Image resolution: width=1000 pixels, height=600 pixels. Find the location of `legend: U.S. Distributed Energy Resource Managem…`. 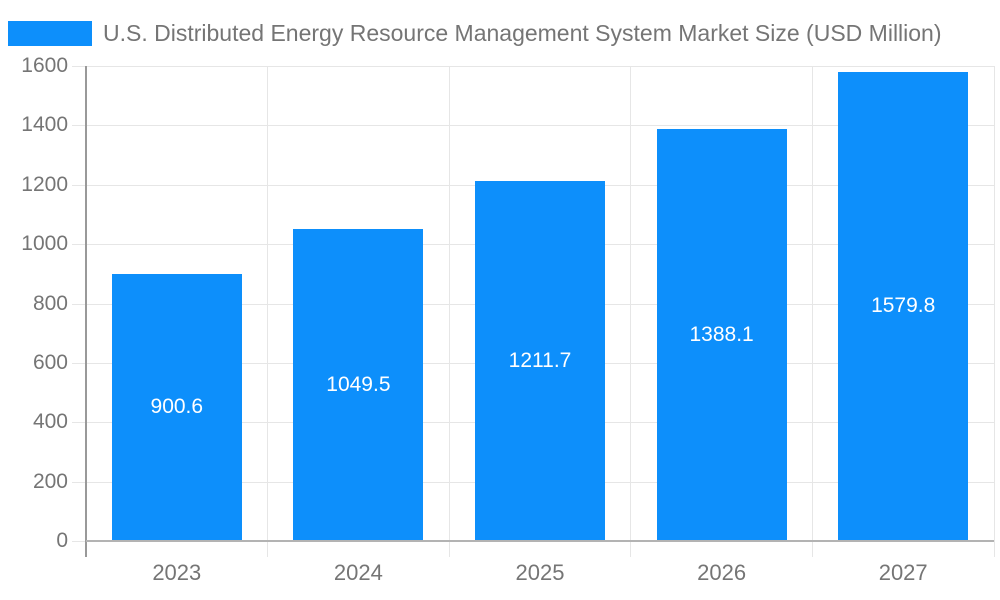

legend: U.S. Distributed Energy Resource Managem… is located at coordinates (475, 33).